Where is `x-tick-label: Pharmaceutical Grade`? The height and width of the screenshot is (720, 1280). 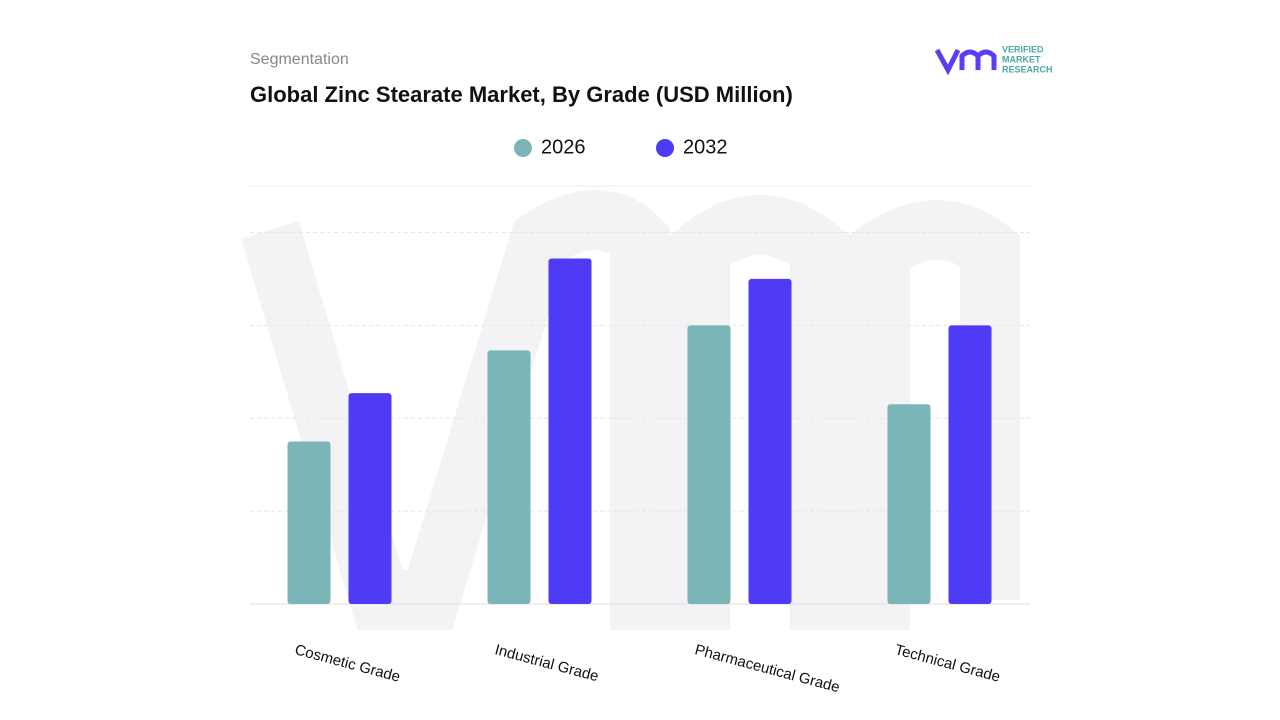
x-tick-label: Pharmaceutical Grade is located at coordinates (767, 668).